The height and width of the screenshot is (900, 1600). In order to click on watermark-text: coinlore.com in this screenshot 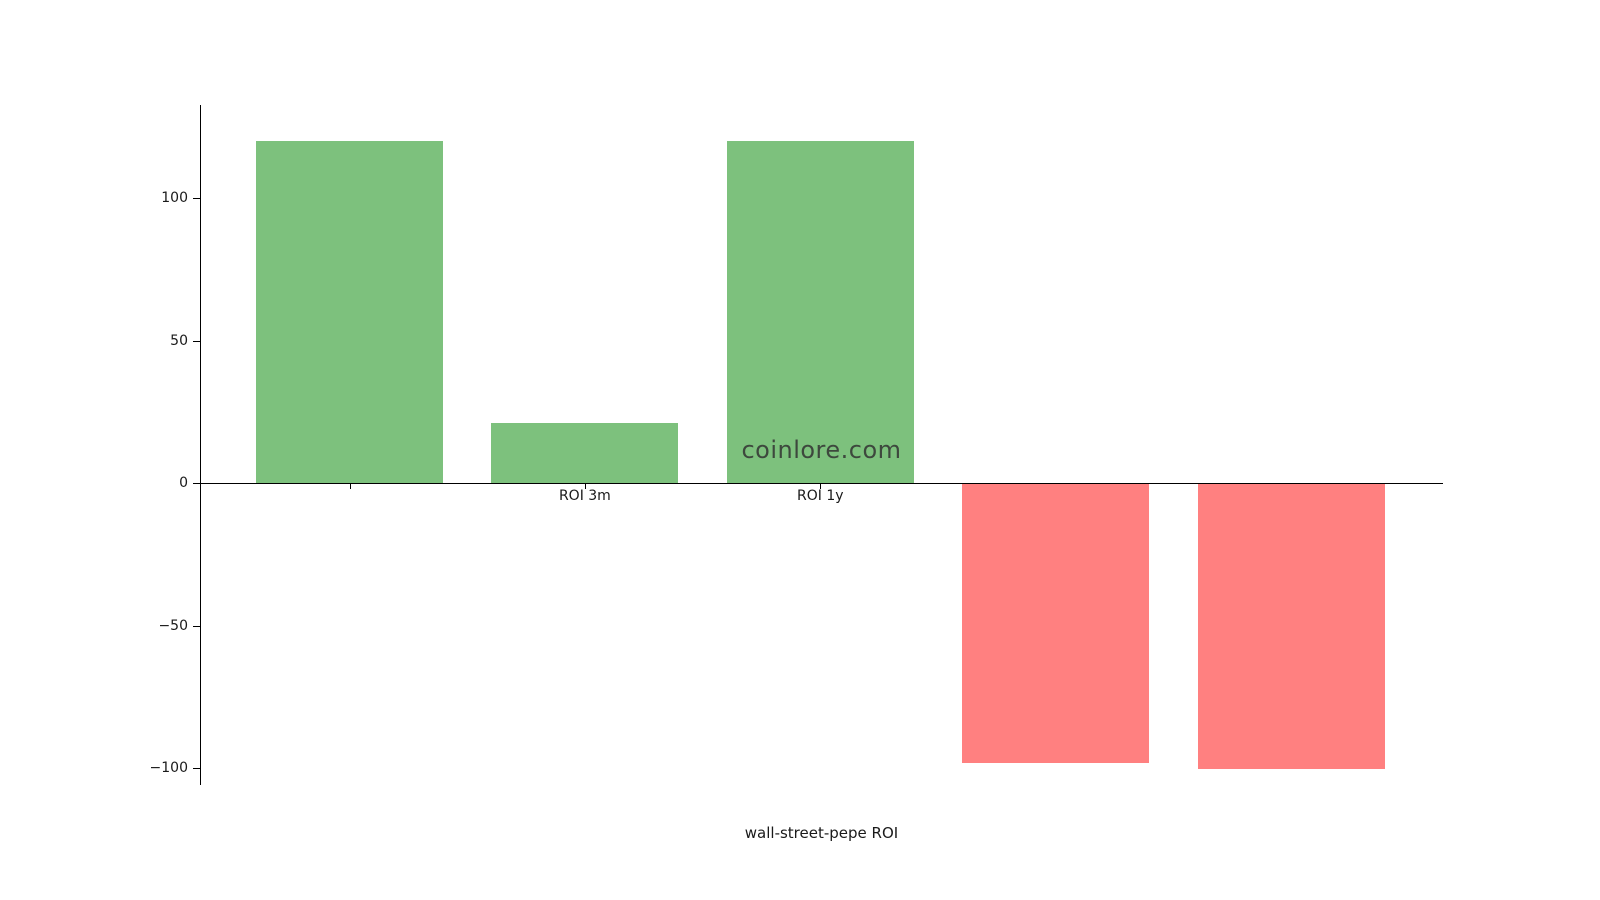, I will do `click(821, 450)`.